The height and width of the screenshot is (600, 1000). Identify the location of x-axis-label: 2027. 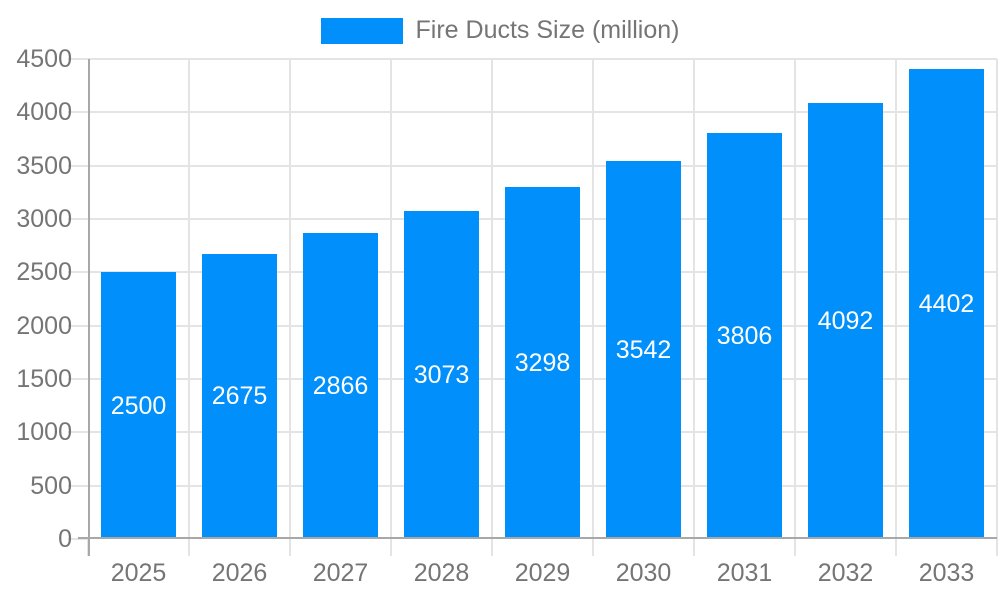
(340, 573).